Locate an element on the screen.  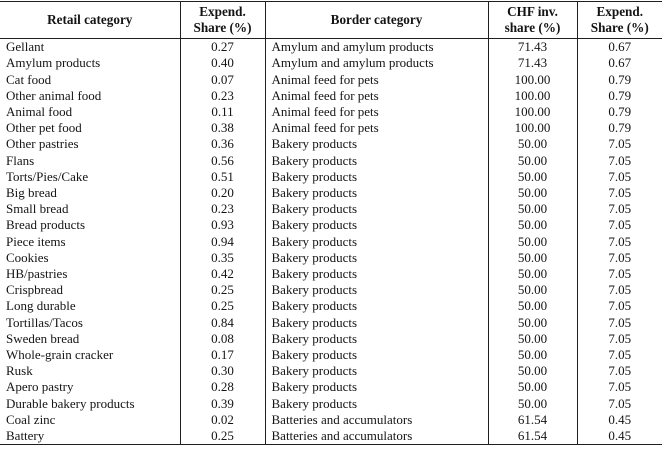
cell-expend-share-retail: 0.84 is located at coordinates (222, 323).